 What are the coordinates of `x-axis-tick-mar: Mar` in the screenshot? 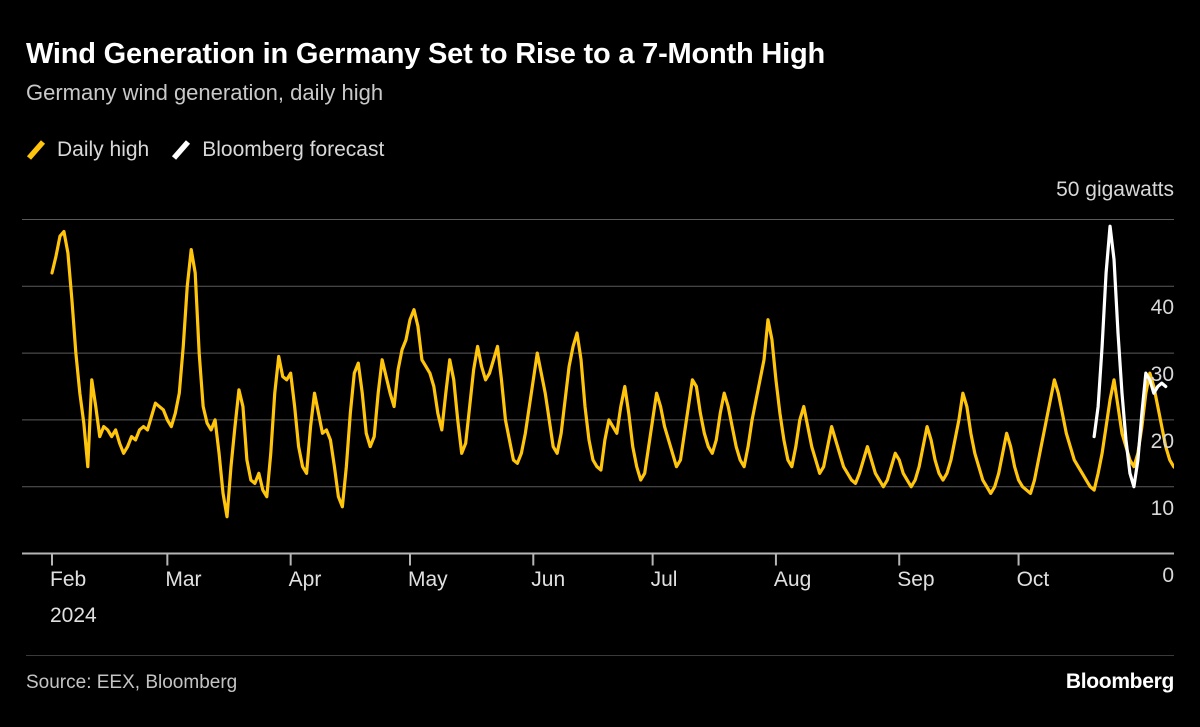 It's located at (183, 579).